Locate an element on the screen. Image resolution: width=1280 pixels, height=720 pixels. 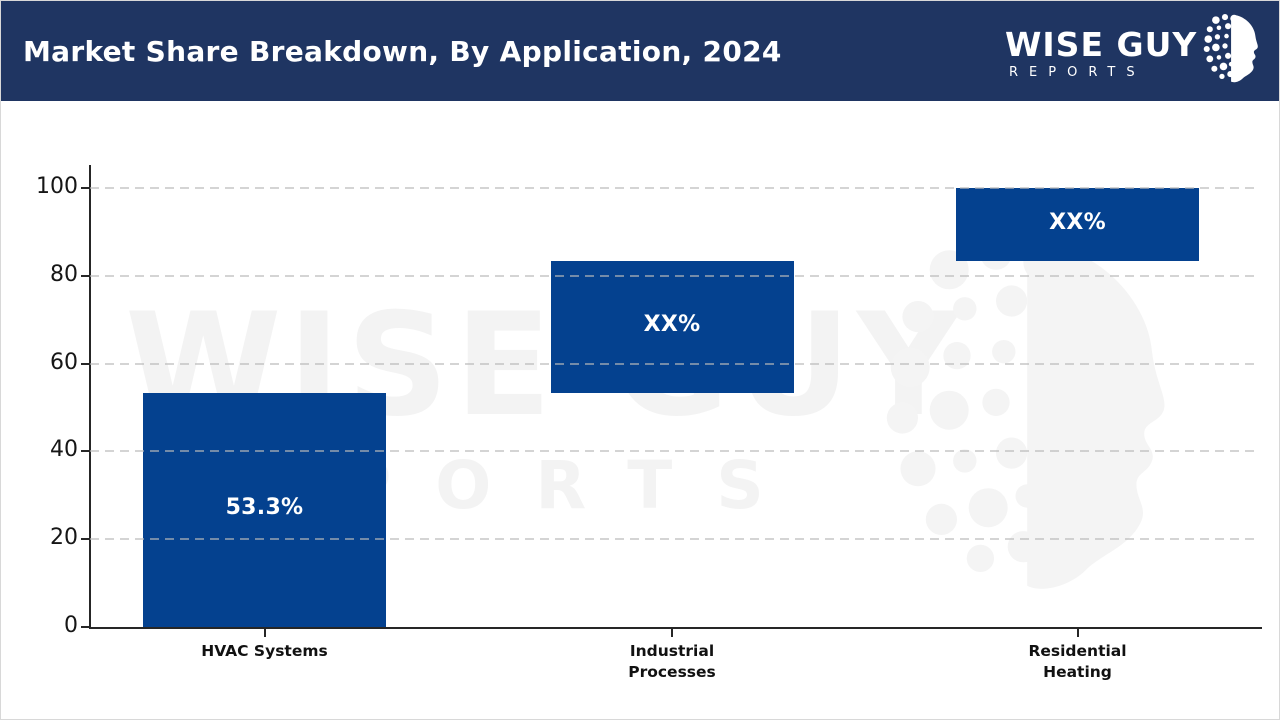
x-tick-label-industrial-processes: Industrial Processes is located at coordinates (672, 662).